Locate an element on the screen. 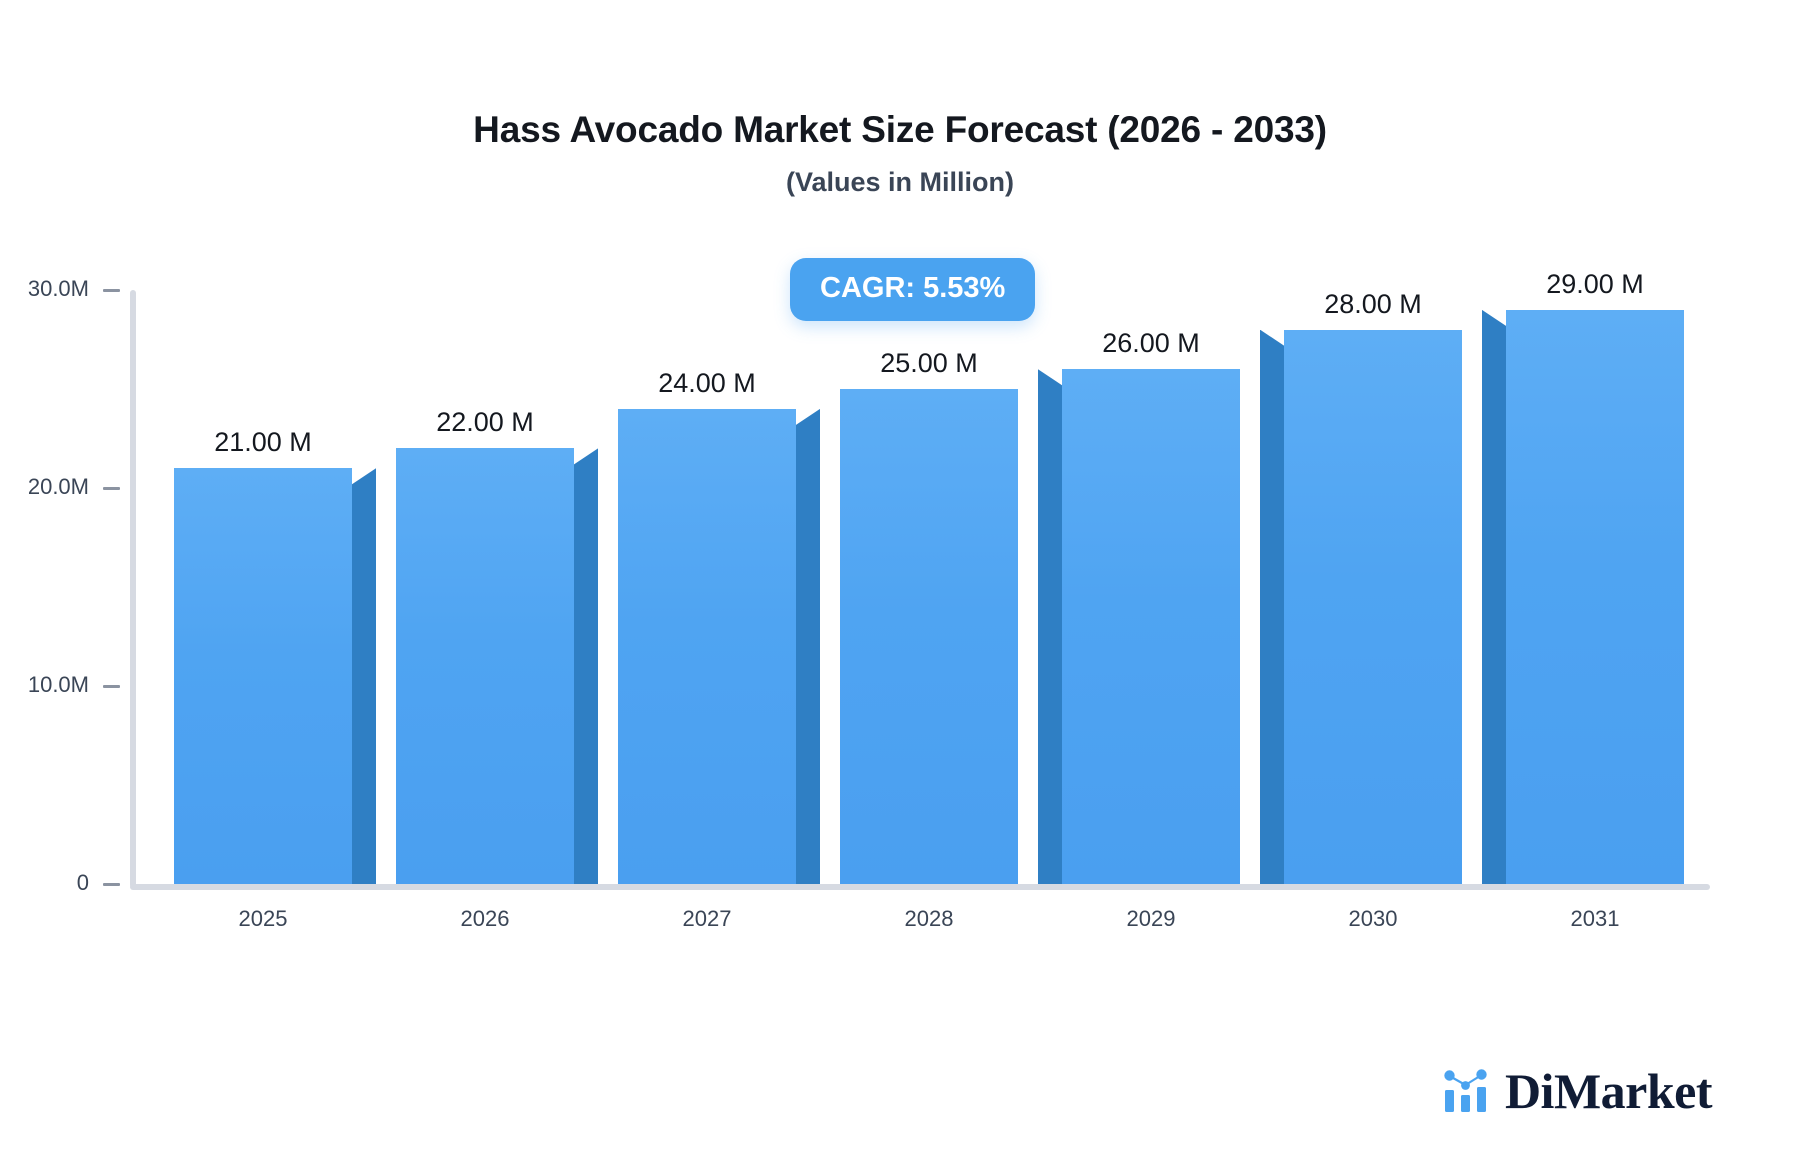  bar-value-label: 21.00 M is located at coordinates (263, 442).